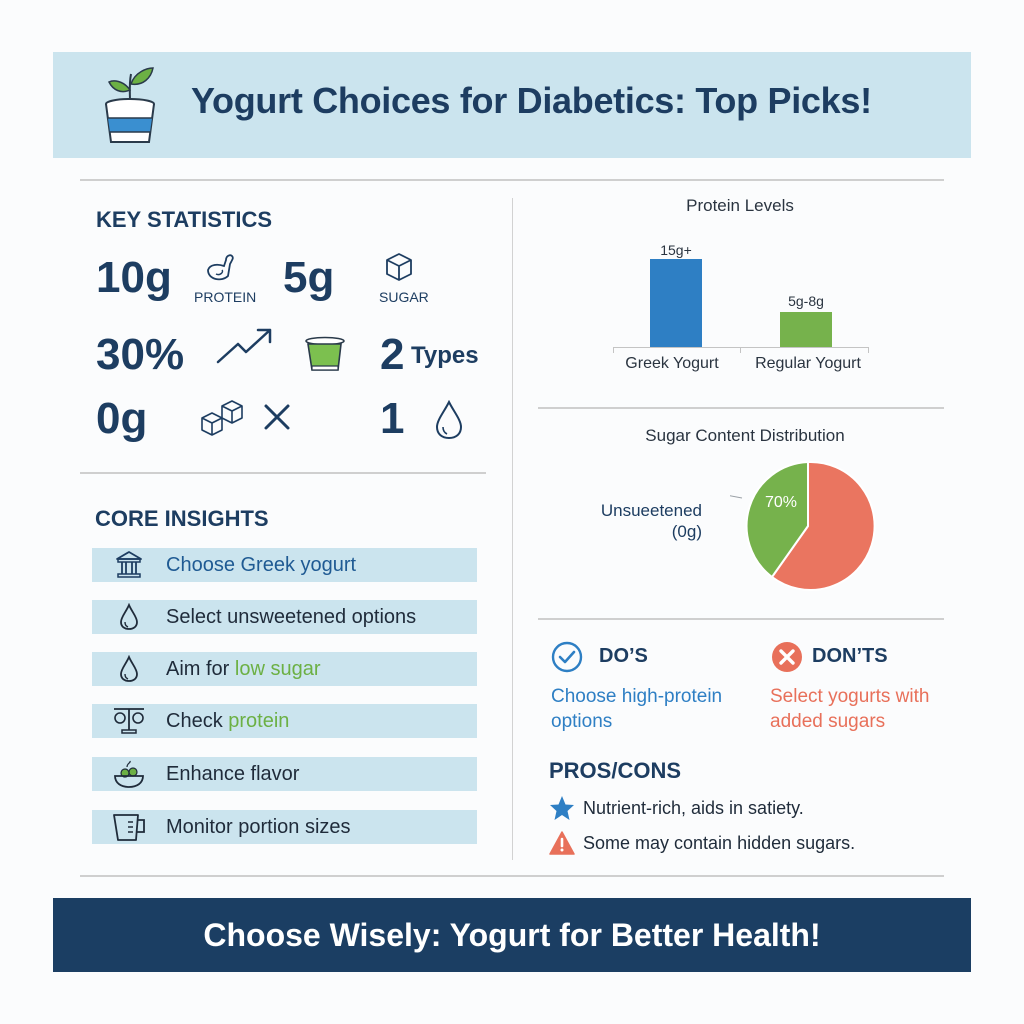  I want to click on bottom-divider, so click(512, 876).